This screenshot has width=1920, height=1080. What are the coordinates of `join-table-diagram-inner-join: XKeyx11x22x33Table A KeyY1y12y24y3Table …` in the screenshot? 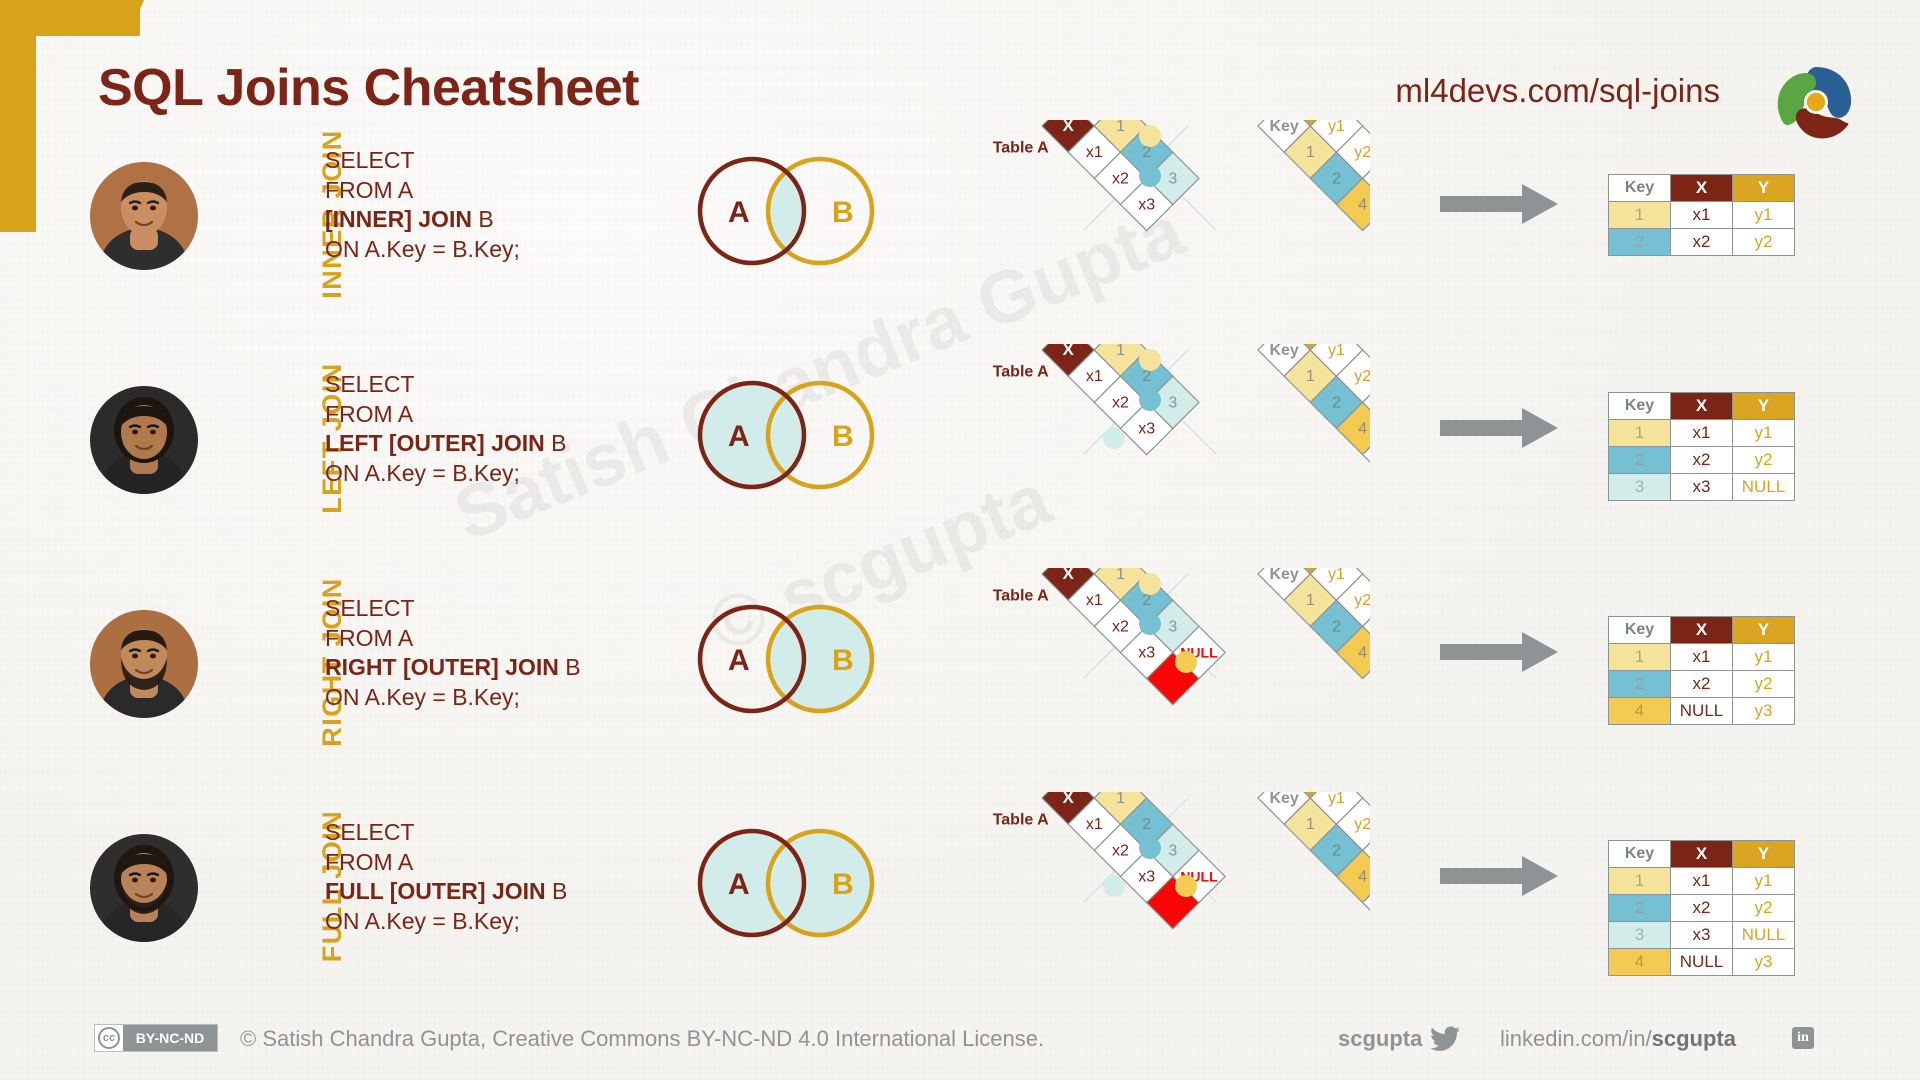 It's located at (1173, 218).